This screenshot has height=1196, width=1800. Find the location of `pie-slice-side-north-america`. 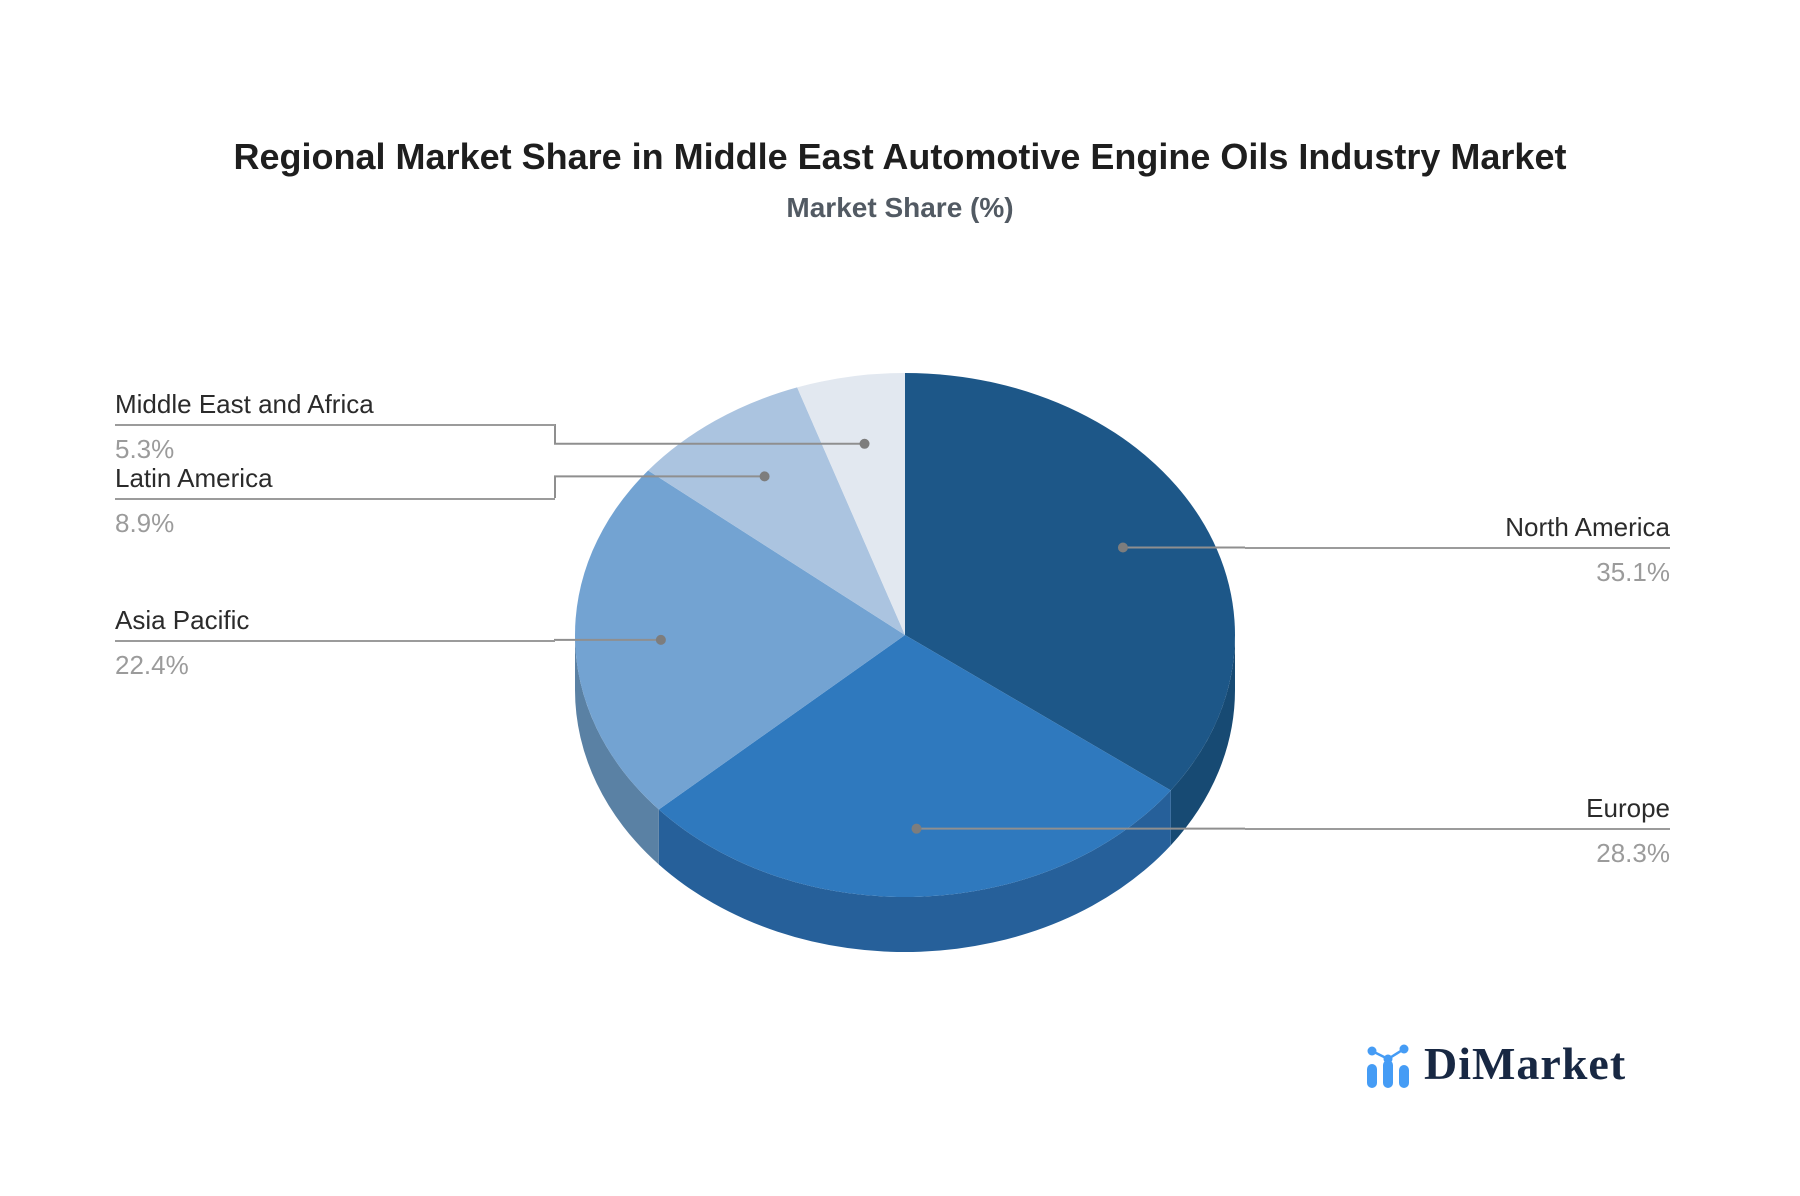

pie-slice-side-north-america is located at coordinates (1202, 740).